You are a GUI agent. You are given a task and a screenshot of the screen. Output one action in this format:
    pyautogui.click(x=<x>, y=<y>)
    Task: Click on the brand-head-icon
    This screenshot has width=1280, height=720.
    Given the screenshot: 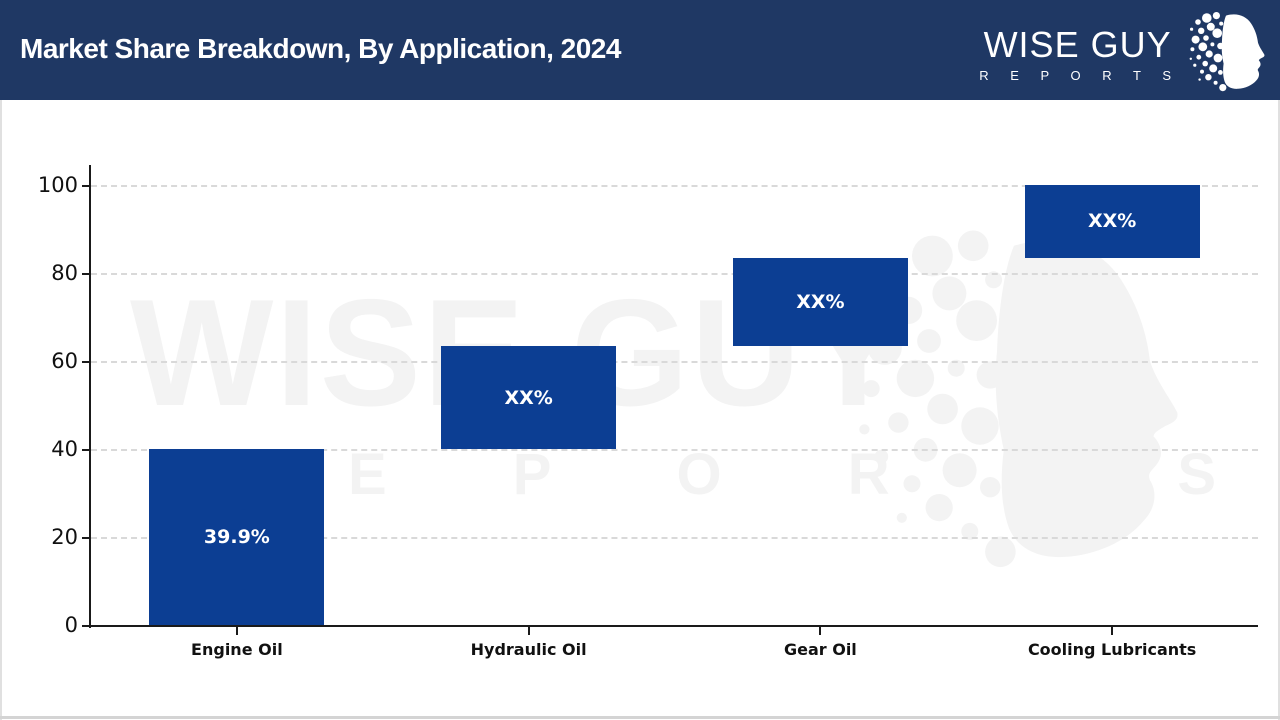 What is the action you would take?
    pyautogui.click(x=1227, y=52)
    